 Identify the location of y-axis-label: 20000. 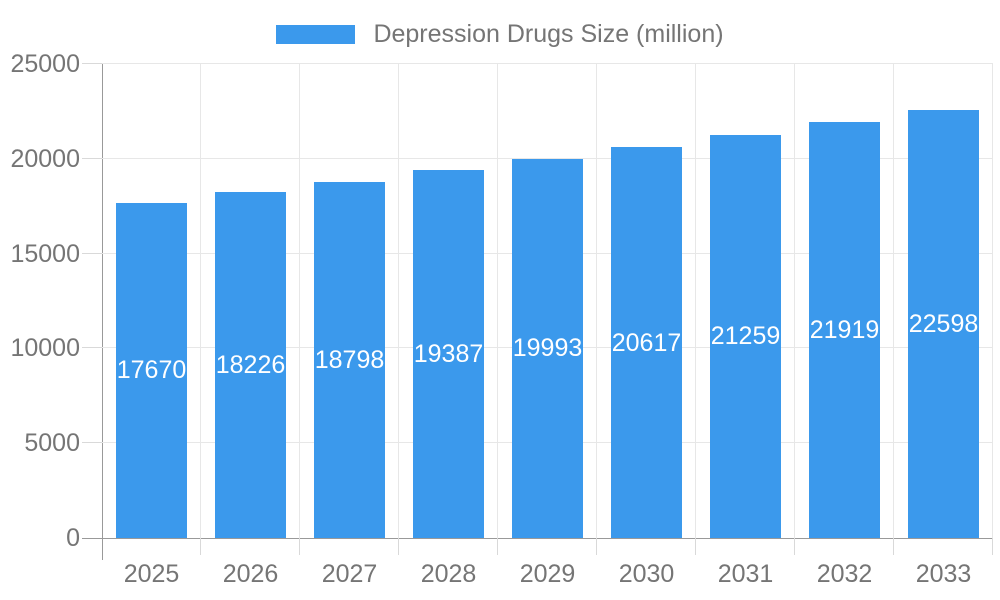
(45, 158).